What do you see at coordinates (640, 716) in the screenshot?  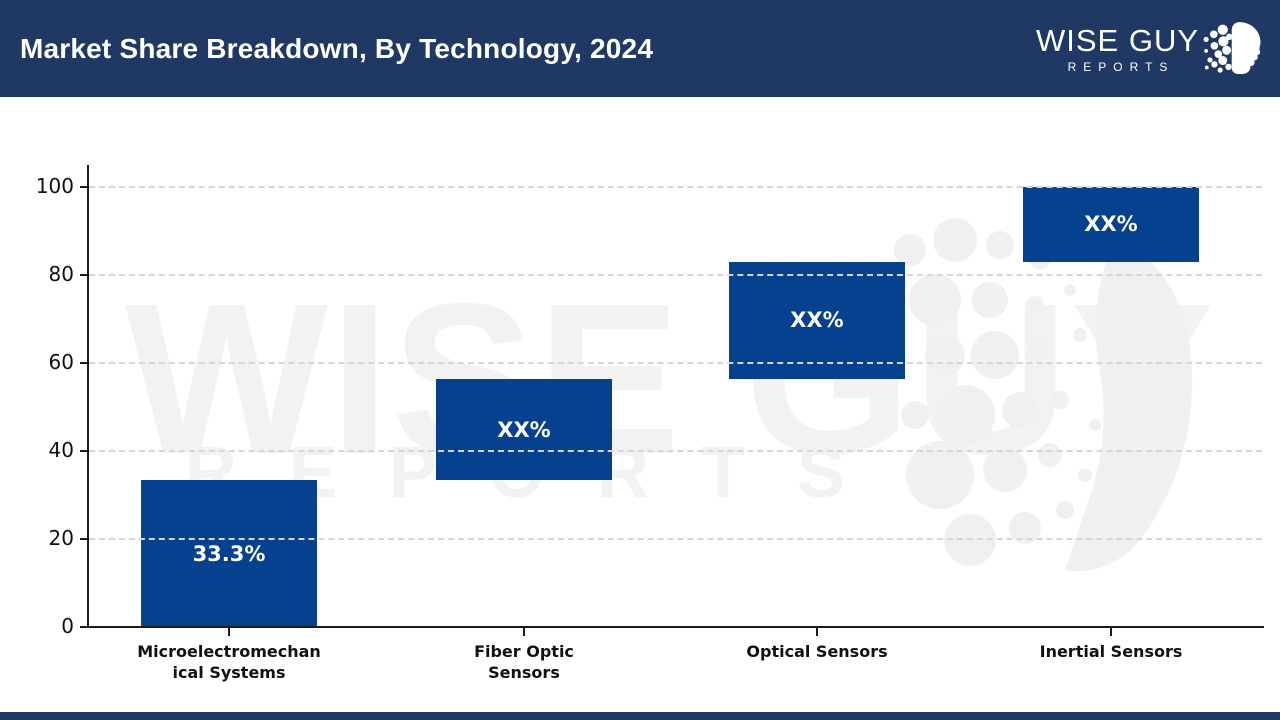 I see `footer-bar` at bounding box center [640, 716].